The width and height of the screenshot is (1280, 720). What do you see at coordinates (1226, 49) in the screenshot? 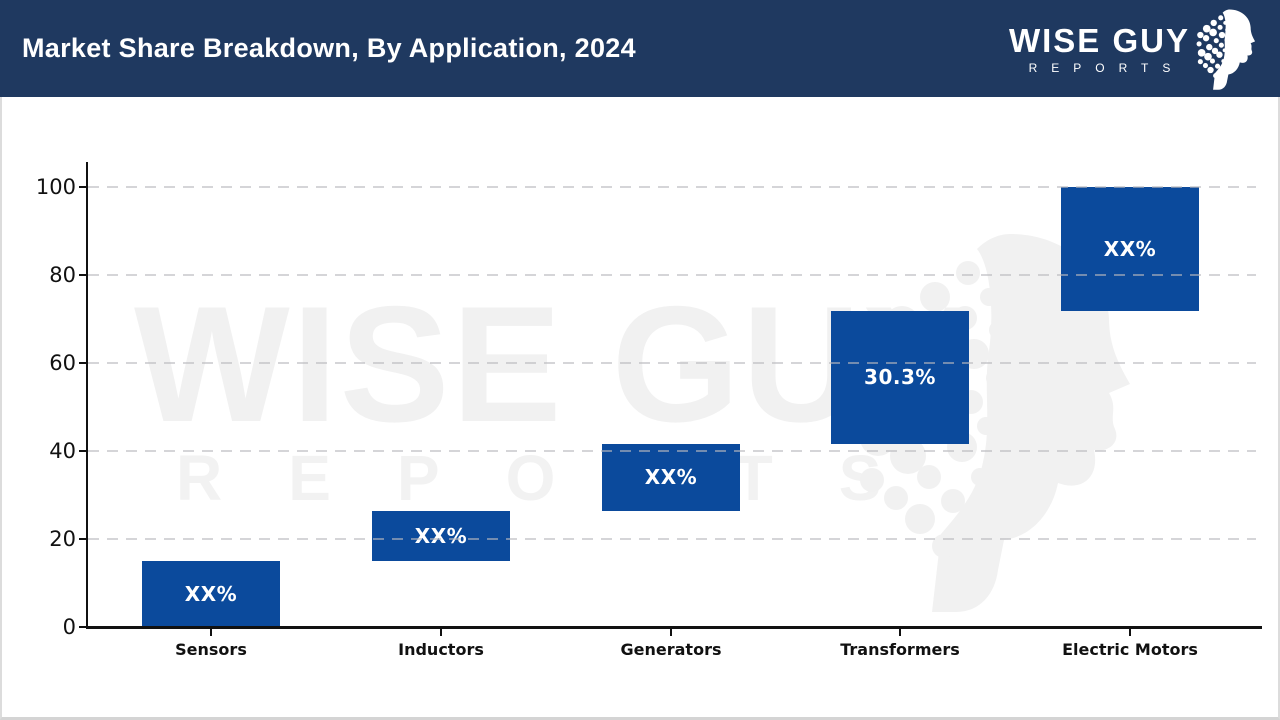
I see `logo-face-icon` at bounding box center [1226, 49].